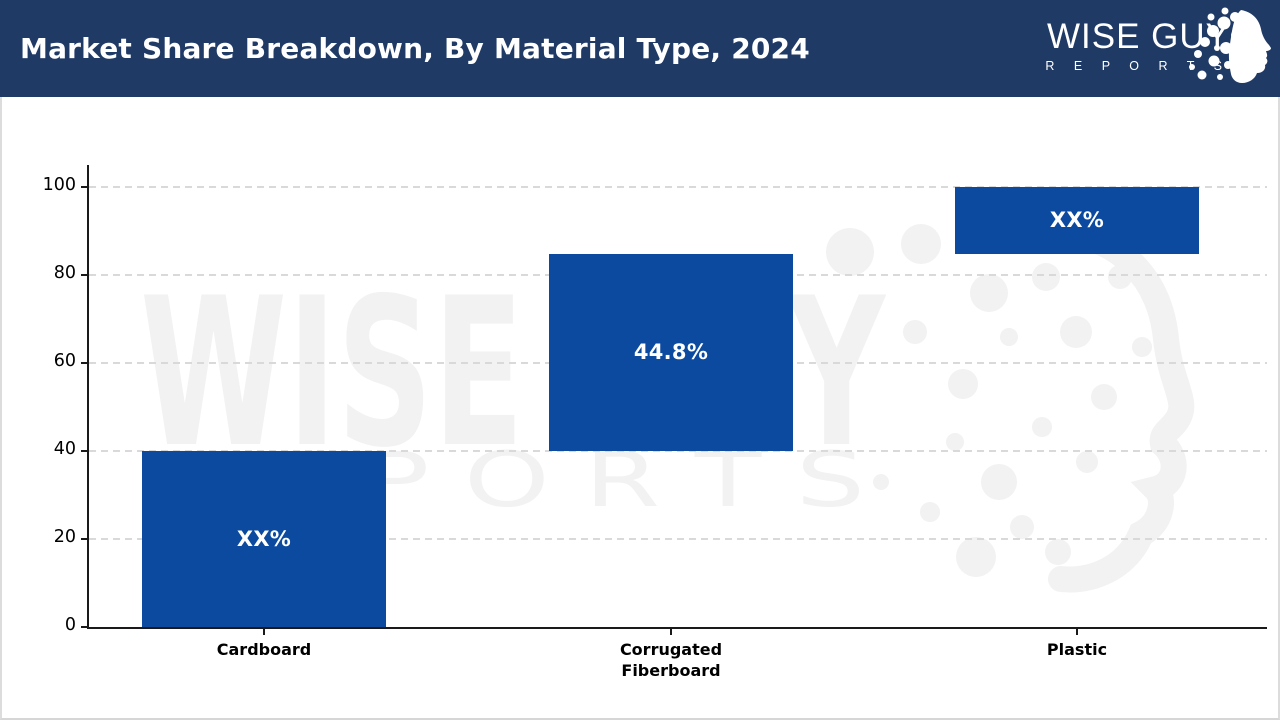  Describe the element at coordinates (64, 449) in the screenshot. I see `y-axis-tick-label: 40` at that location.